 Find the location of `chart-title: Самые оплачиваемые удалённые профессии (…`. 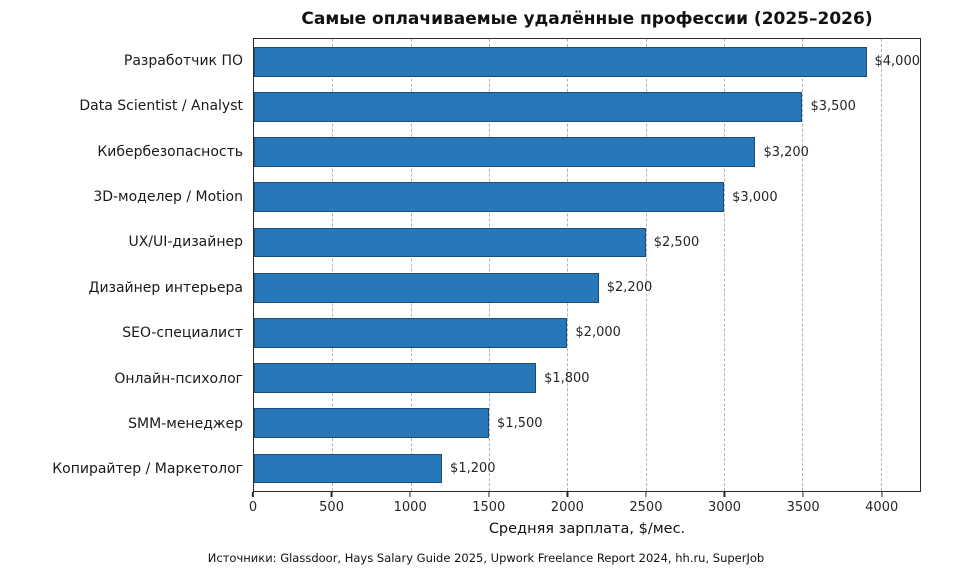

chart-title: Самые оплачиваемые удалённые профессии (… is located at coordinates (587, 19).